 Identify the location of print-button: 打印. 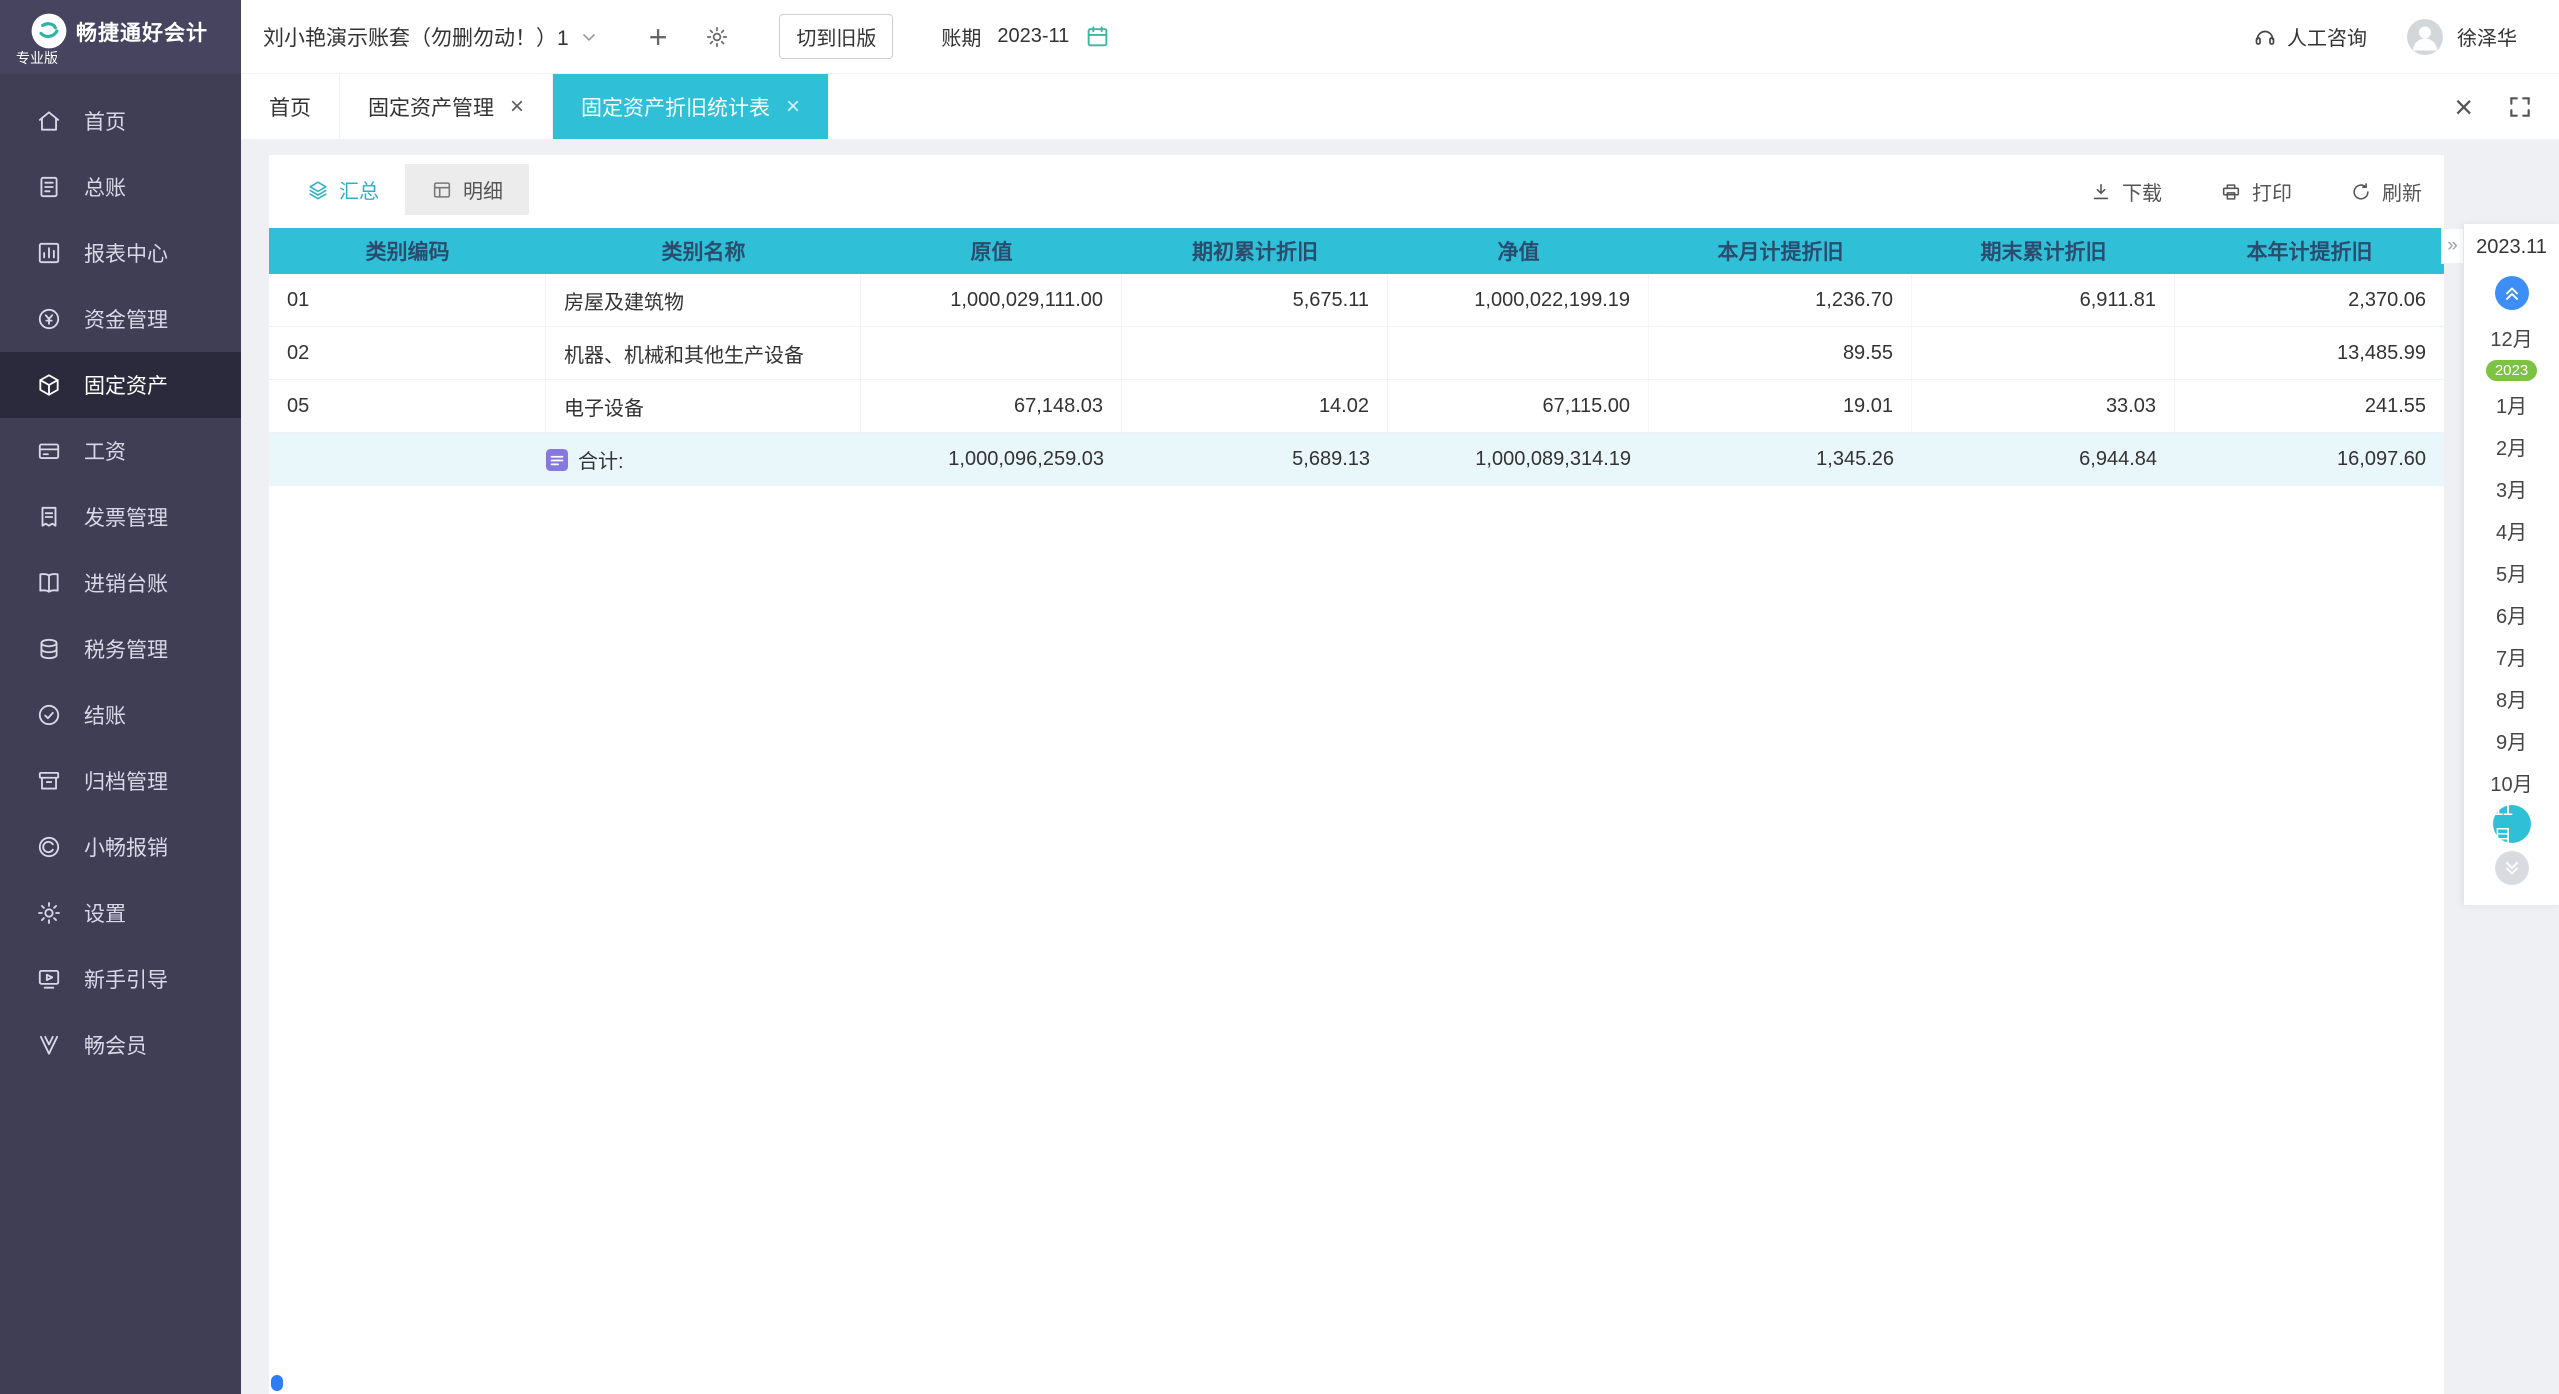
(2256, 191).